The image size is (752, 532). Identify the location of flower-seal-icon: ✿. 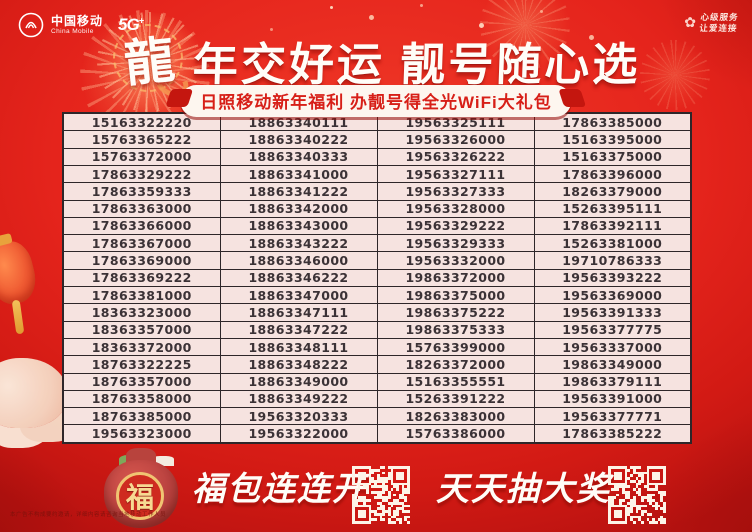
(690, 22).